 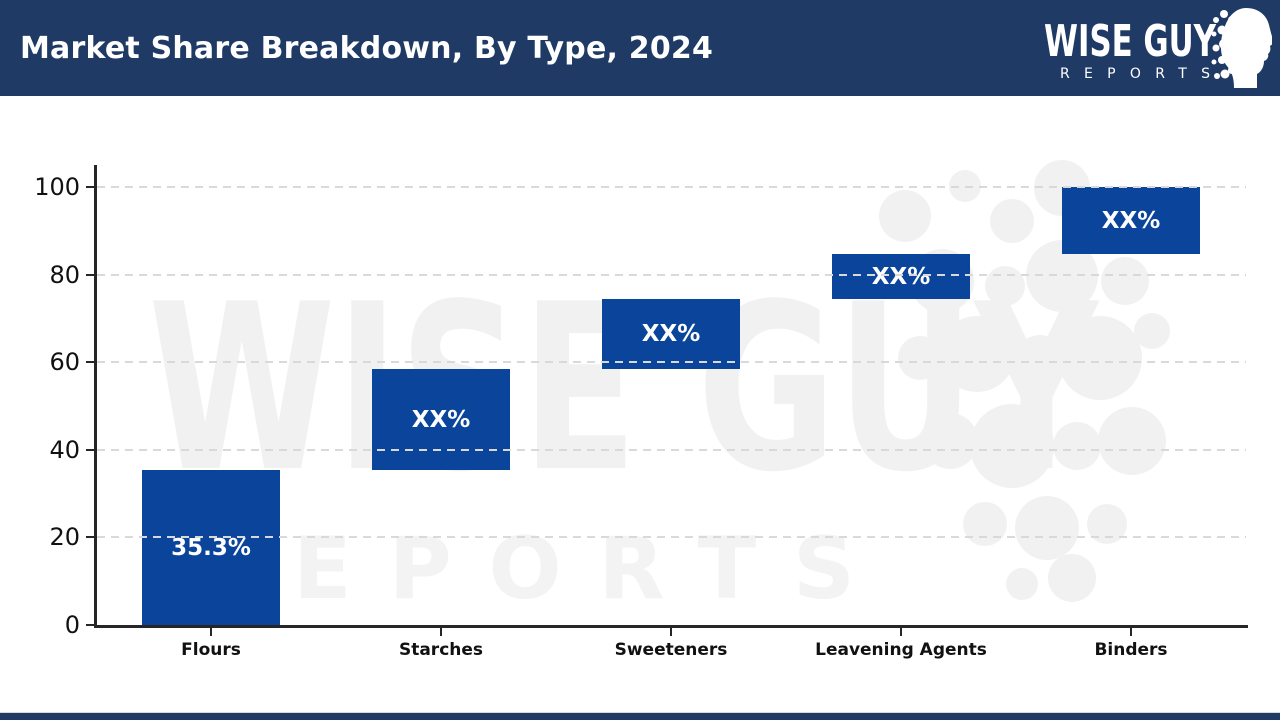 What do you see at coordinates (64, 362) in the screenshot?
I see `y-tick-label-60: 60` at bounding box center [64, 362].